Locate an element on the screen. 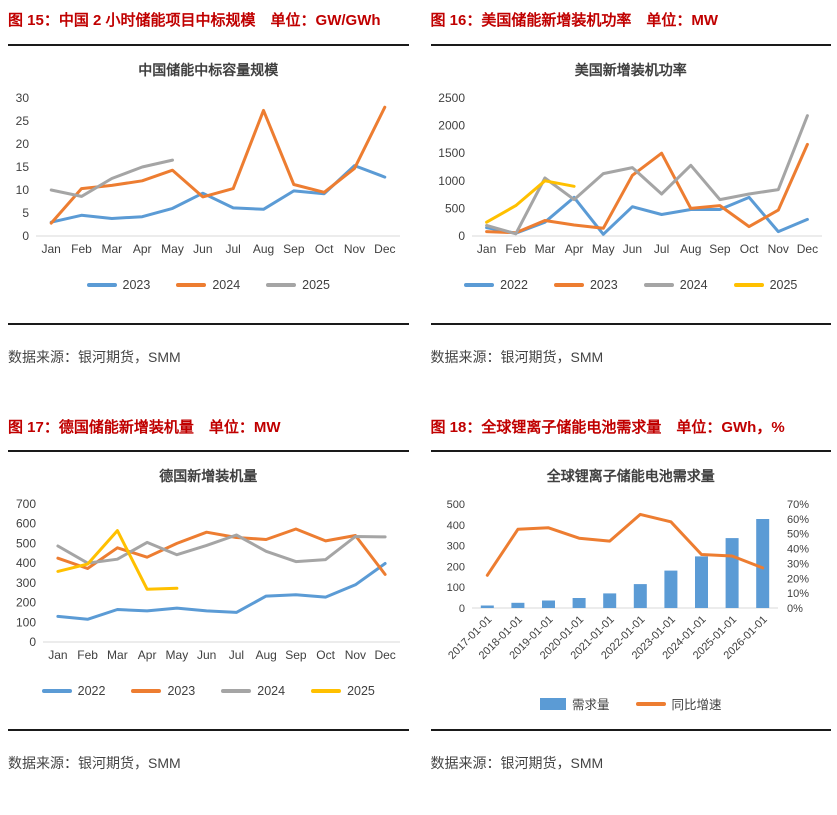 The height and width of the screenshot is (815, 837). y-tick-label-right: 70% is located at coordinates (798, 505).